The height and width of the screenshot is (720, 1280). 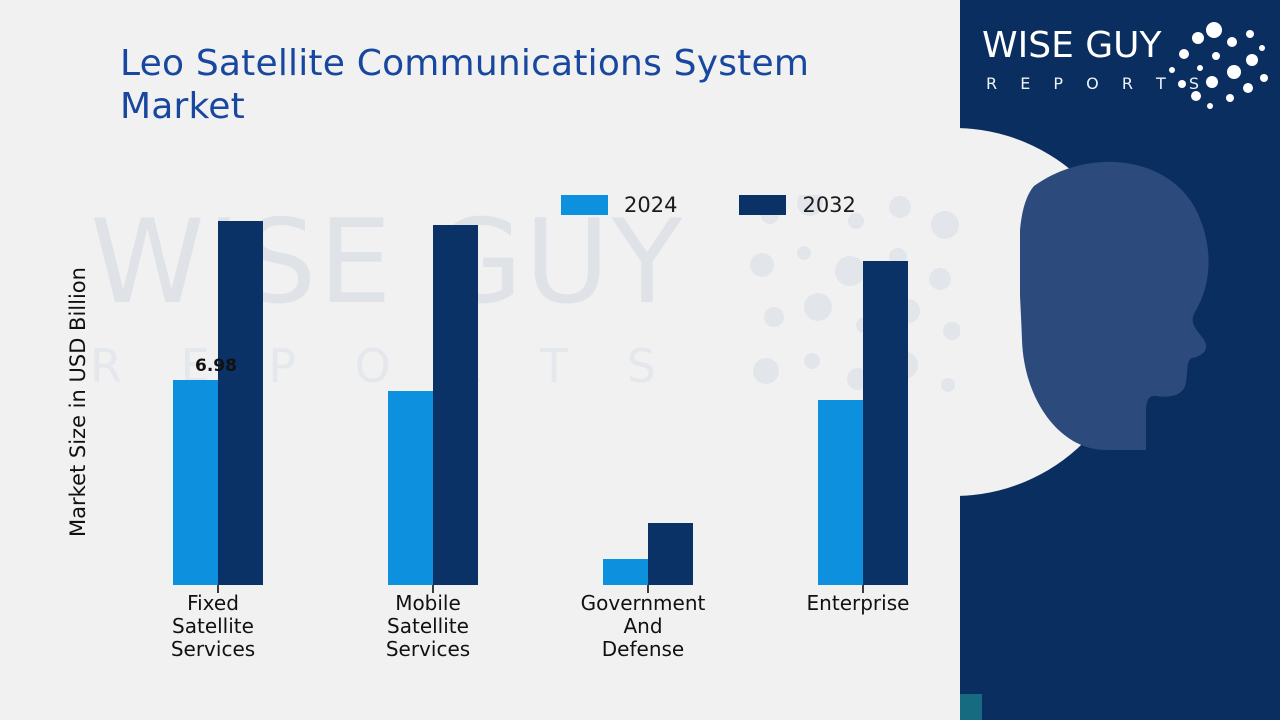 What do you see at coordinates (428, 603) in the screenshot?
I see `x-axis-label-1-line-0: Mobile` at bounding box center [428, 603].